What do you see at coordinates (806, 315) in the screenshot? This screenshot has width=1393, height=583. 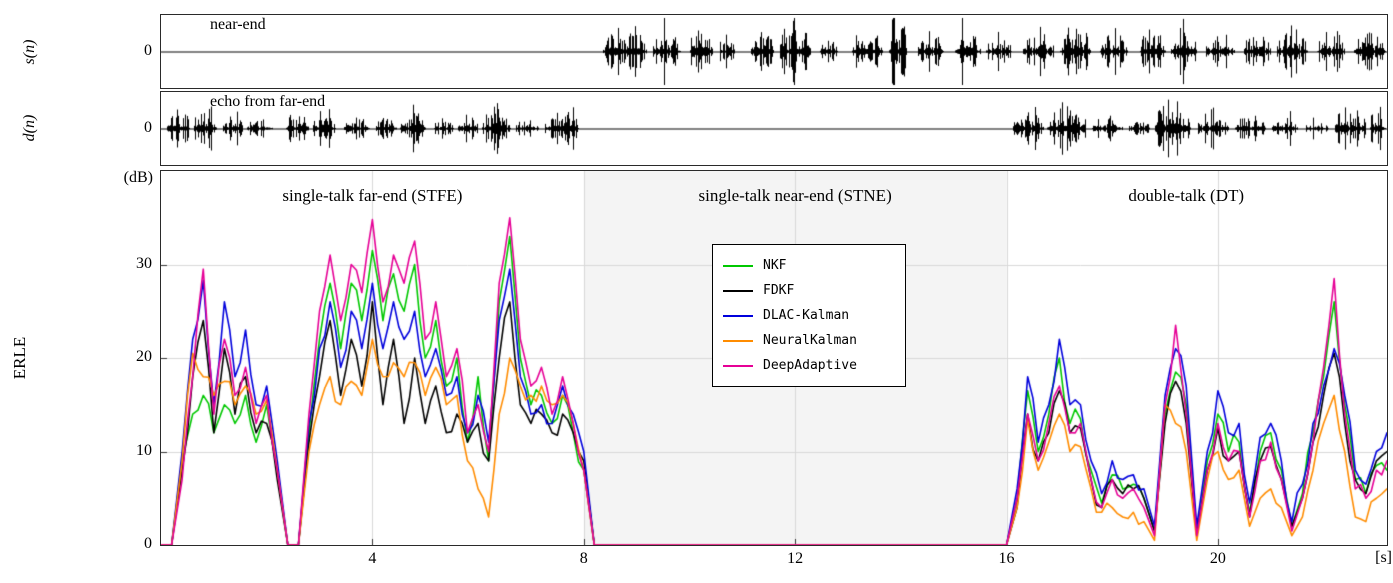 I see `legend-label-dlac-kalman: DLAC-Kalman` at bounding box center [806, 315].